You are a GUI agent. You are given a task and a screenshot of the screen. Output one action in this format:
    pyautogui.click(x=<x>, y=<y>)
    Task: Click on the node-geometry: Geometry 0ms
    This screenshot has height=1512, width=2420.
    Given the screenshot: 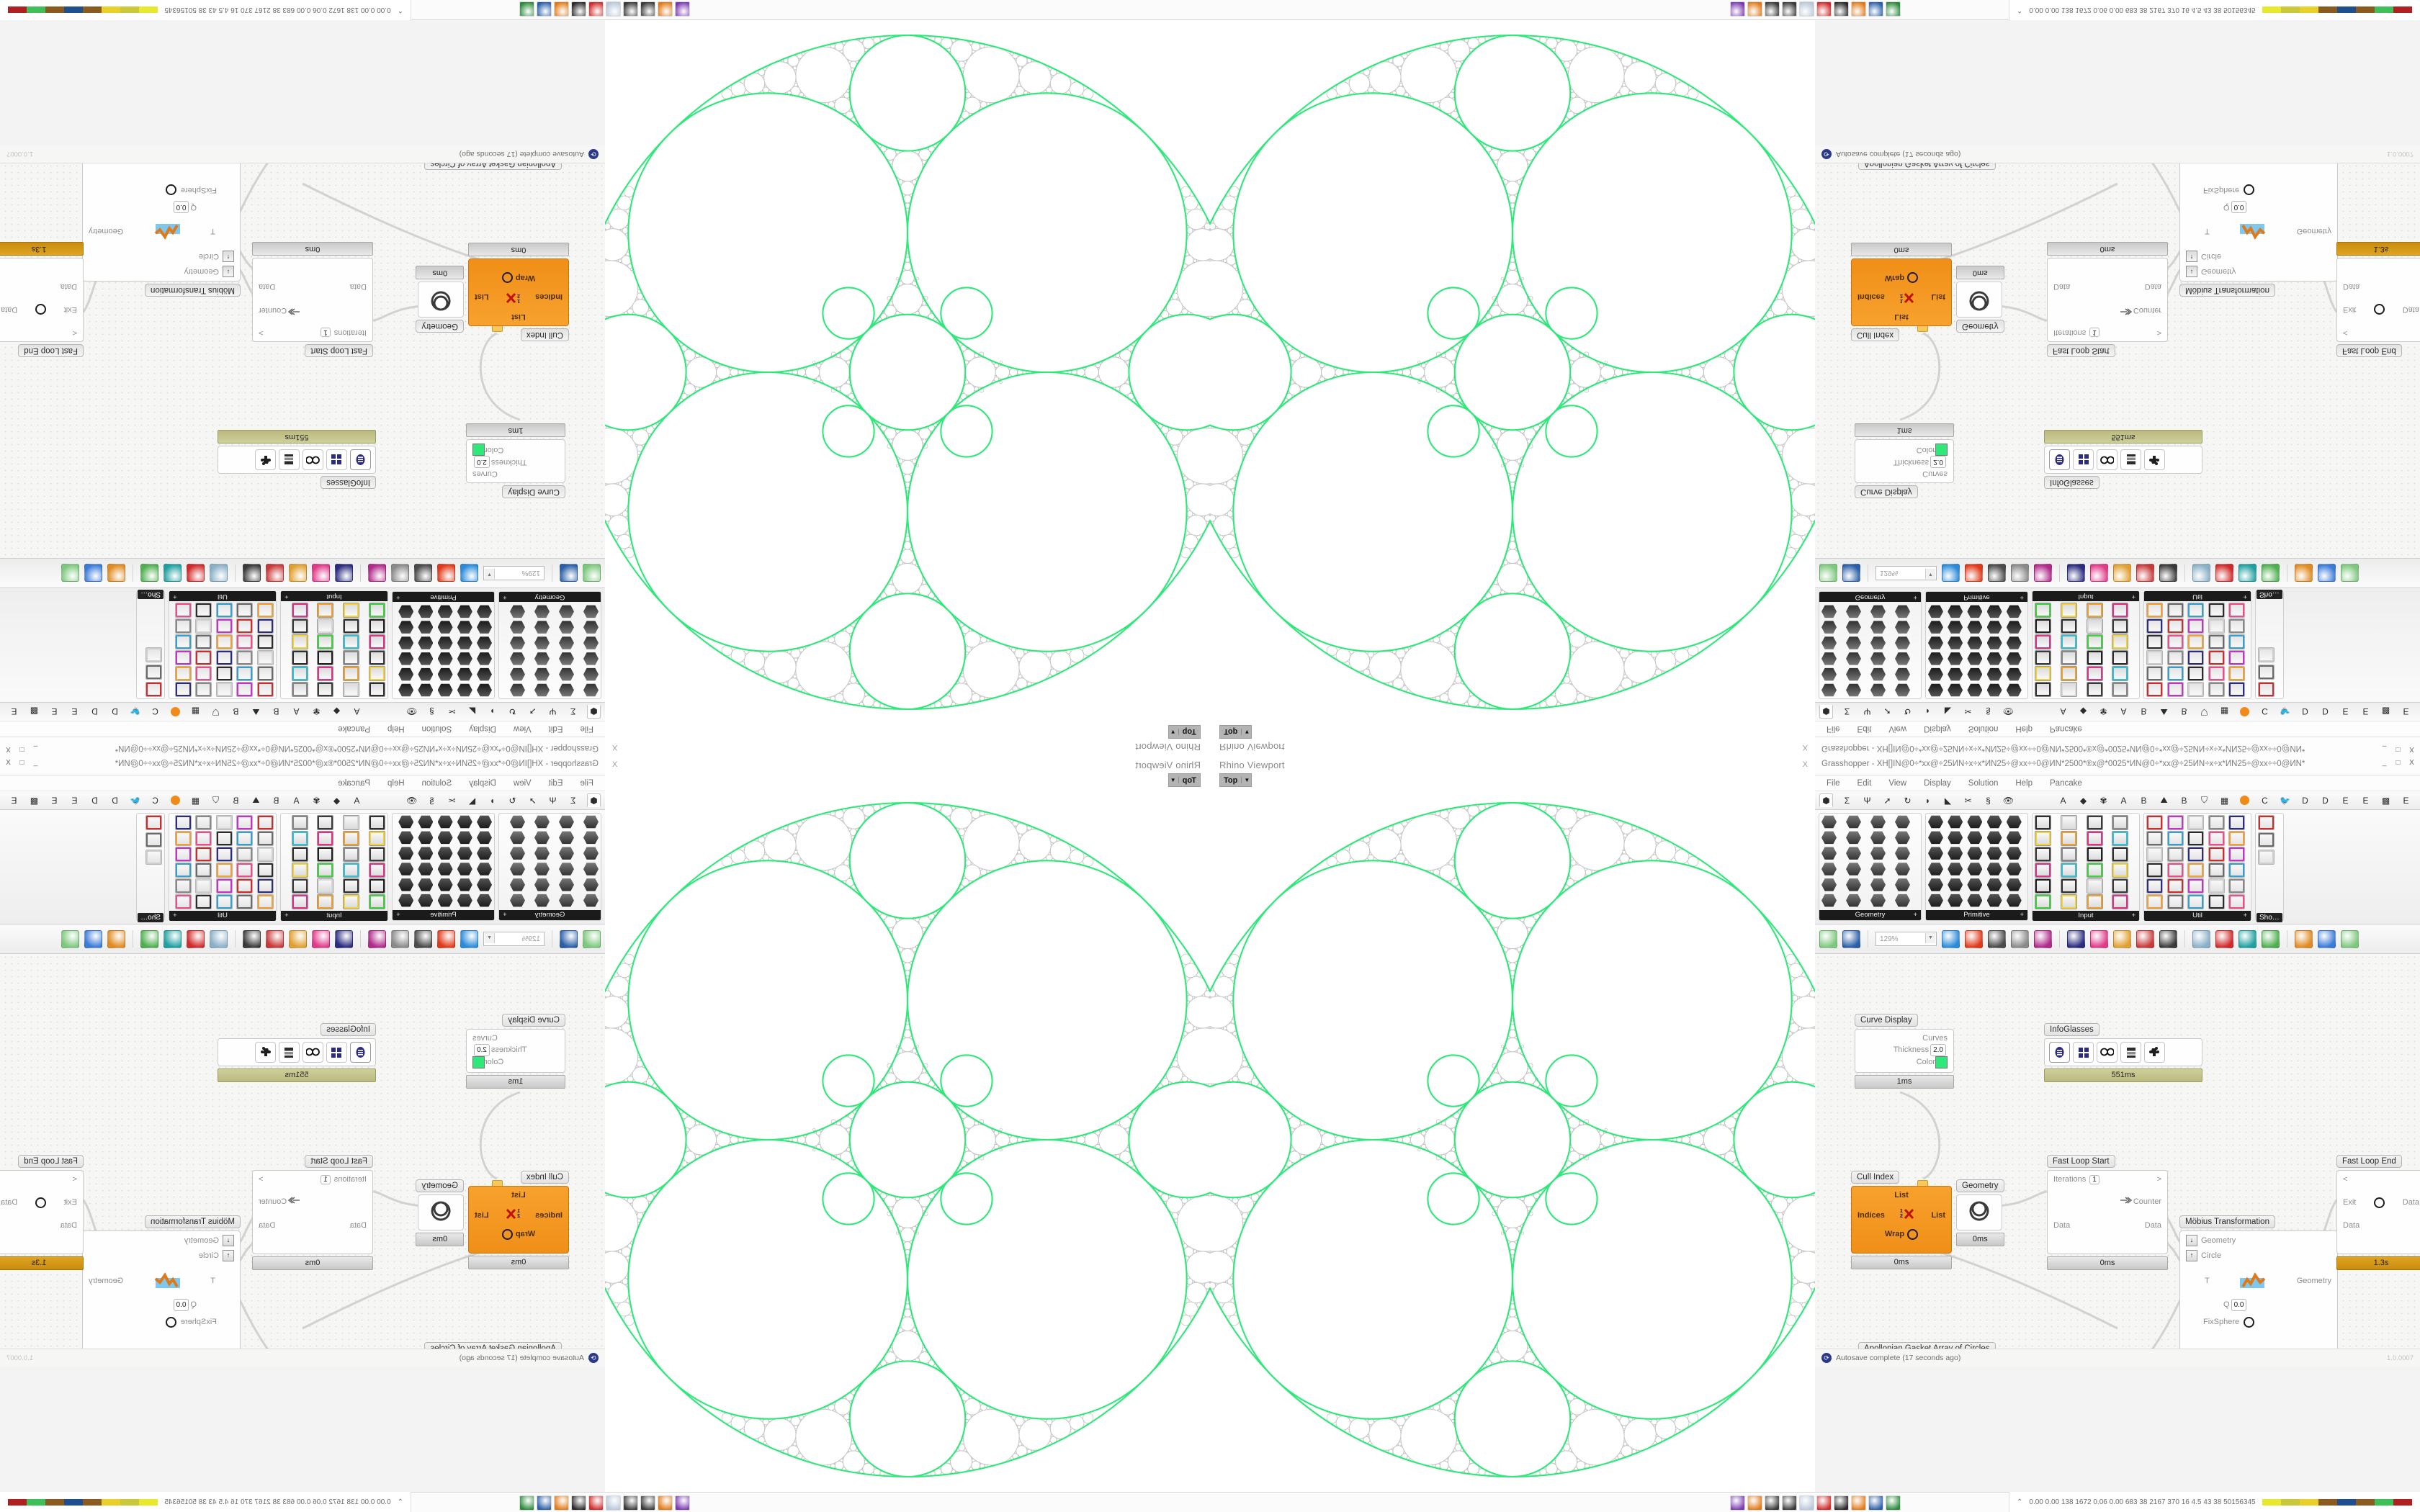 What is the action you would take?
    pyautogui.click(x=1980, y=1212)
    